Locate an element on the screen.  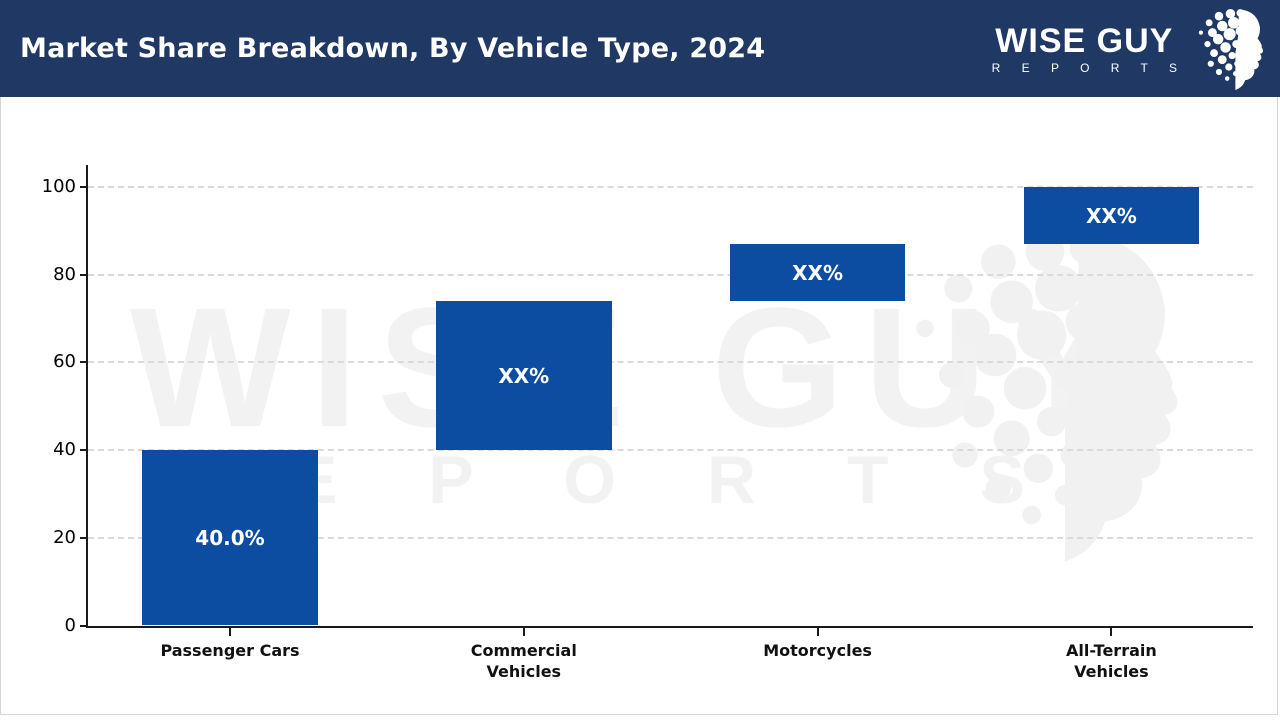
bar-value-label: 40.0% is located at coordinates (230, 537).